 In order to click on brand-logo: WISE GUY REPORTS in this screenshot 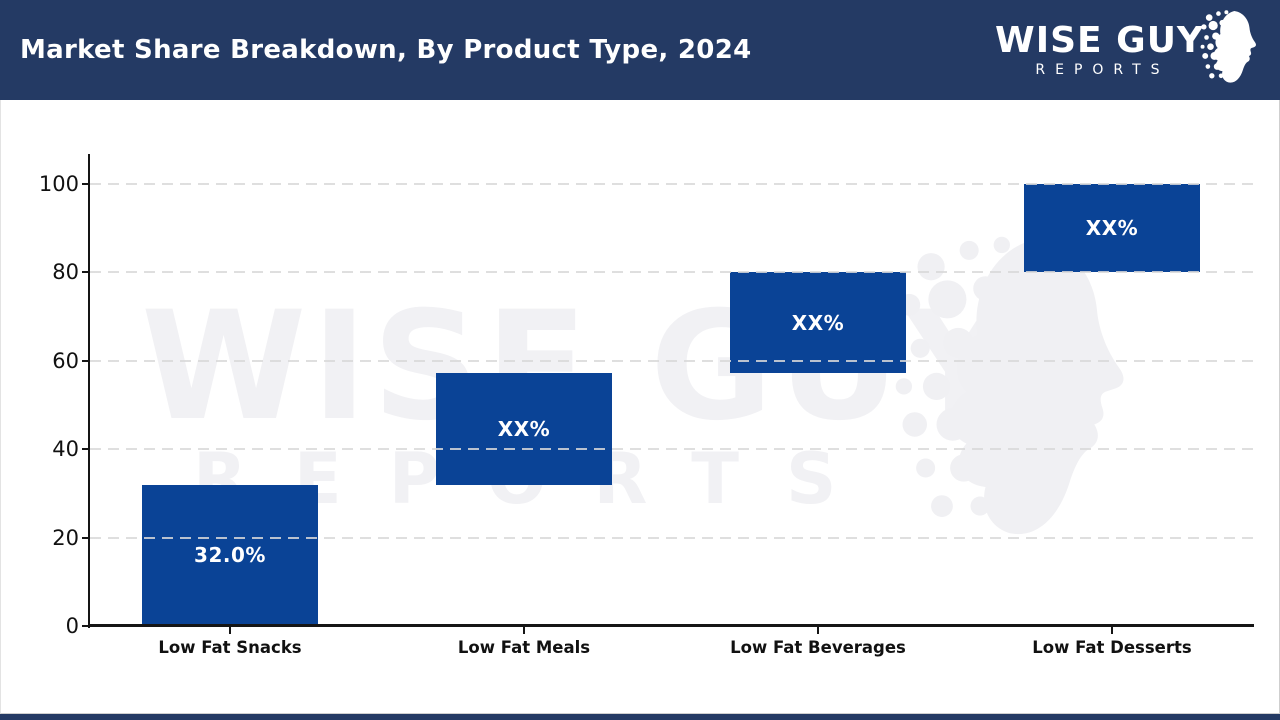, I will do `click(1132, 50)`.